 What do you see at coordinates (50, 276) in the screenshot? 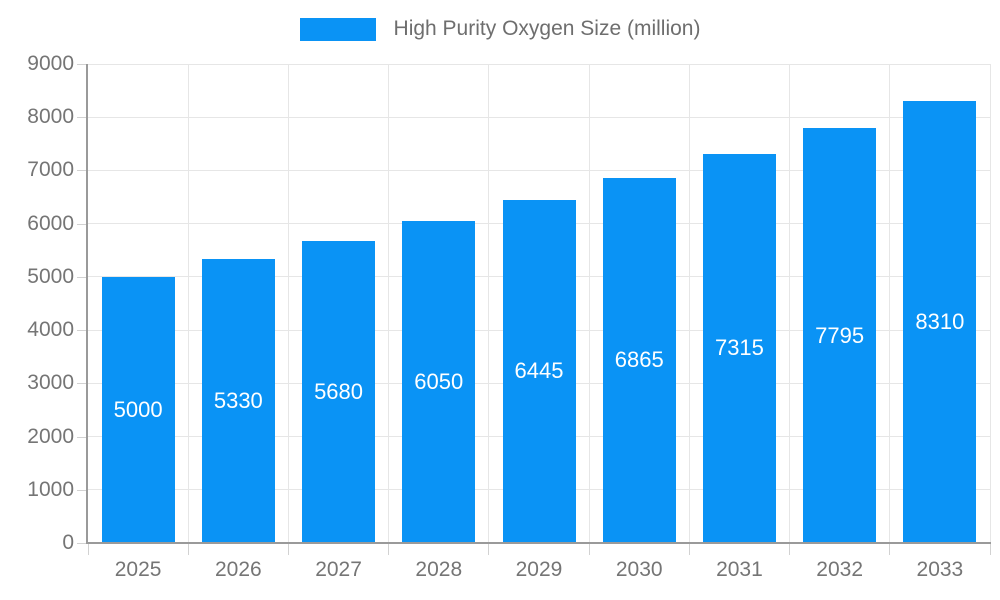
I see `y-axis-label: 5000` at bounding box center [50, 276].